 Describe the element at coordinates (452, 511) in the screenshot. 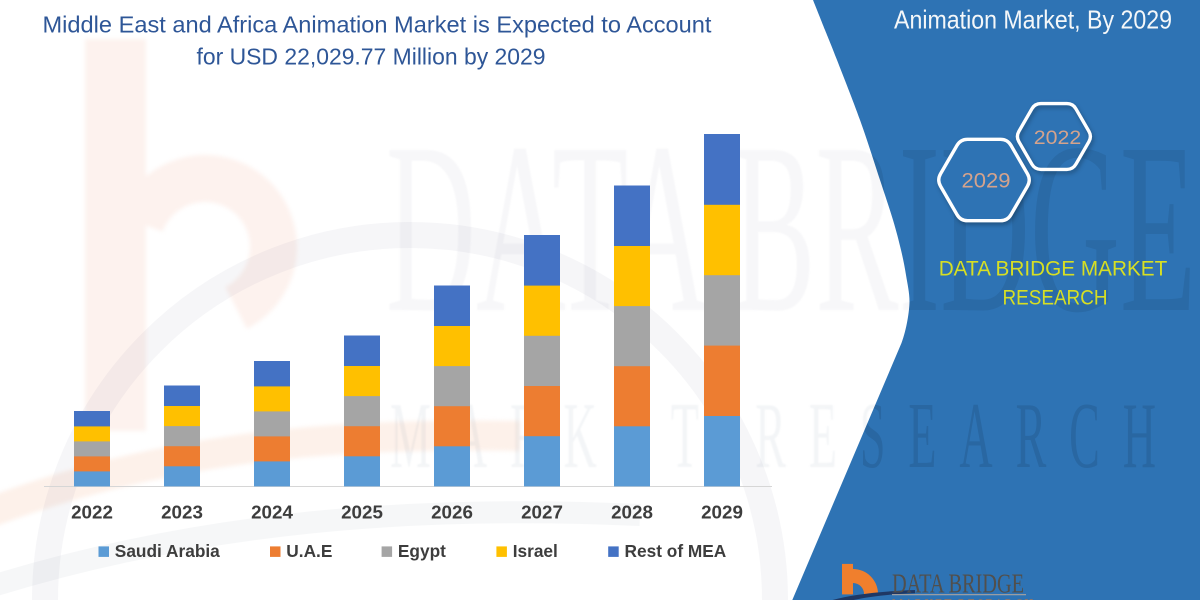

I see `svg-text: 2026` at that location.